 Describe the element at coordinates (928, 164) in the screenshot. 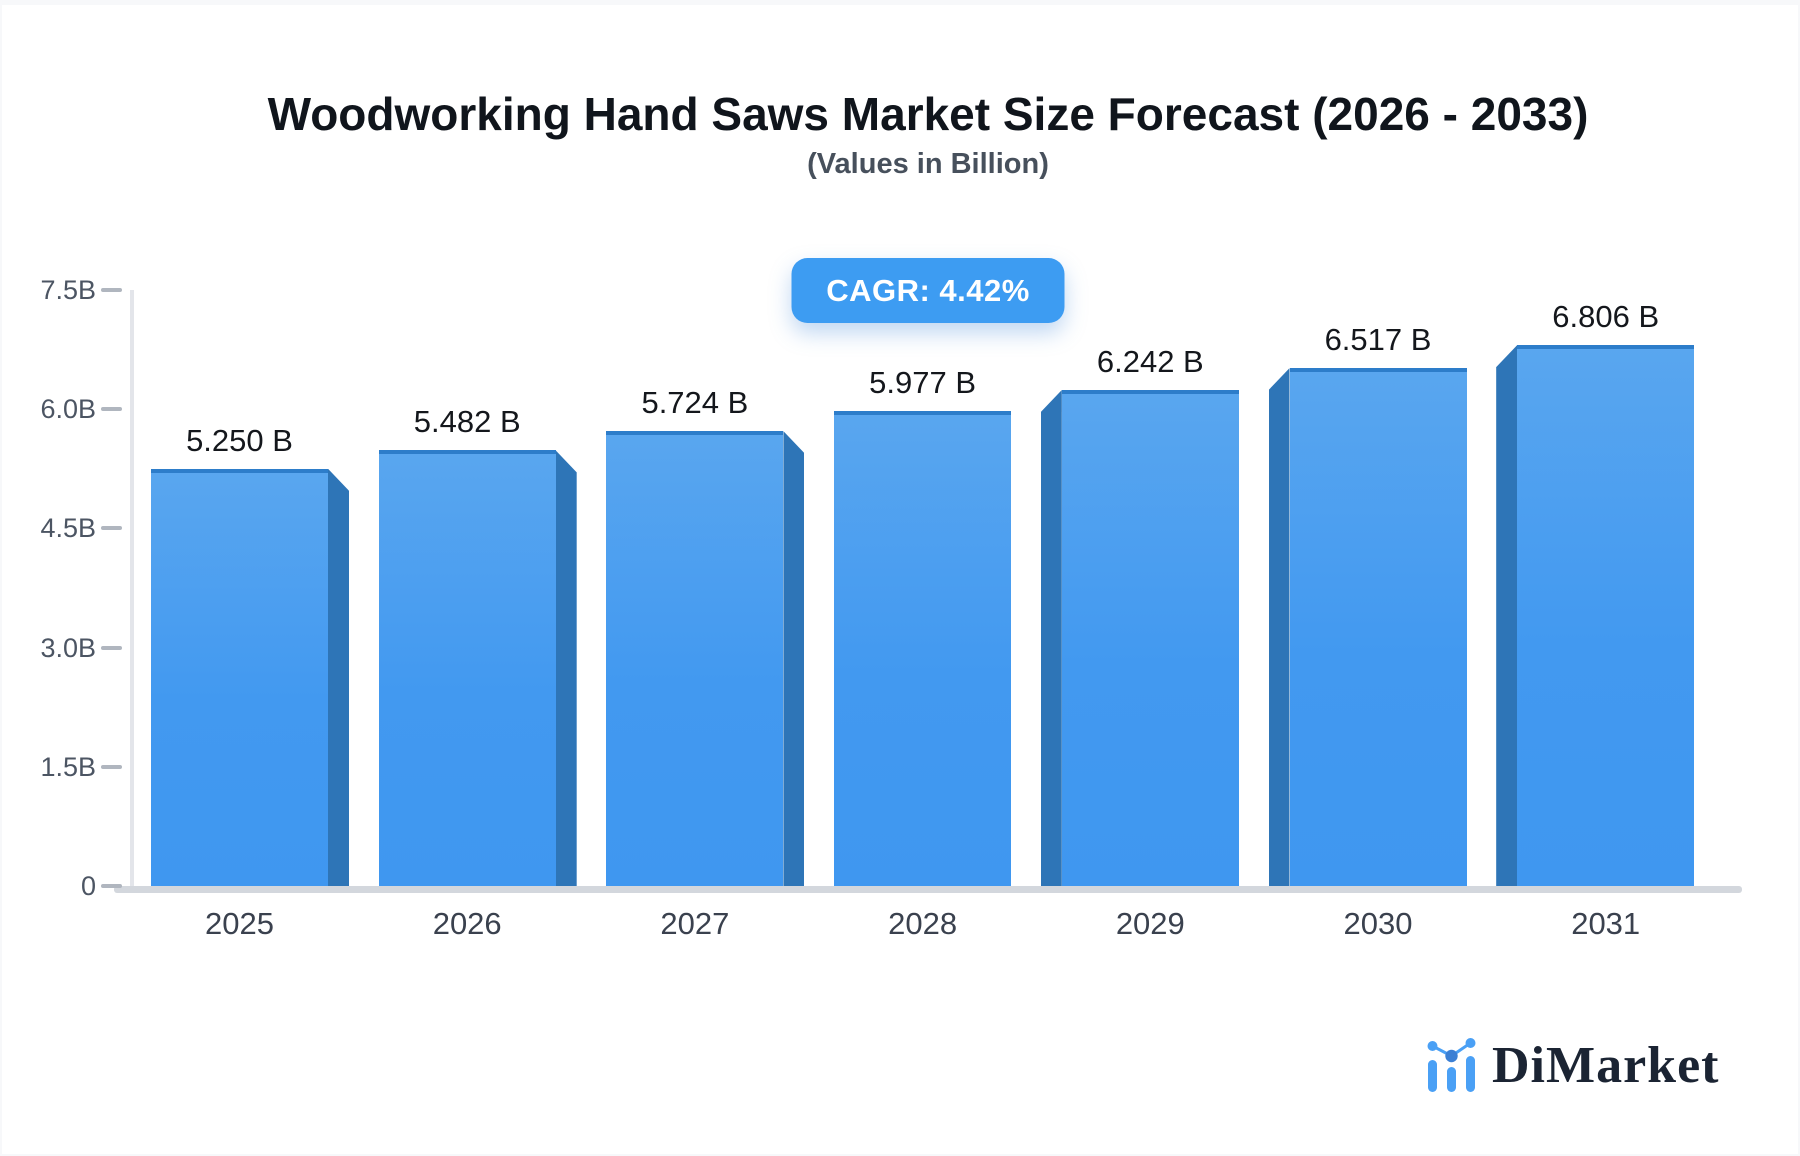

I see `chart-subtitle: (Values in Billion)` at that location.